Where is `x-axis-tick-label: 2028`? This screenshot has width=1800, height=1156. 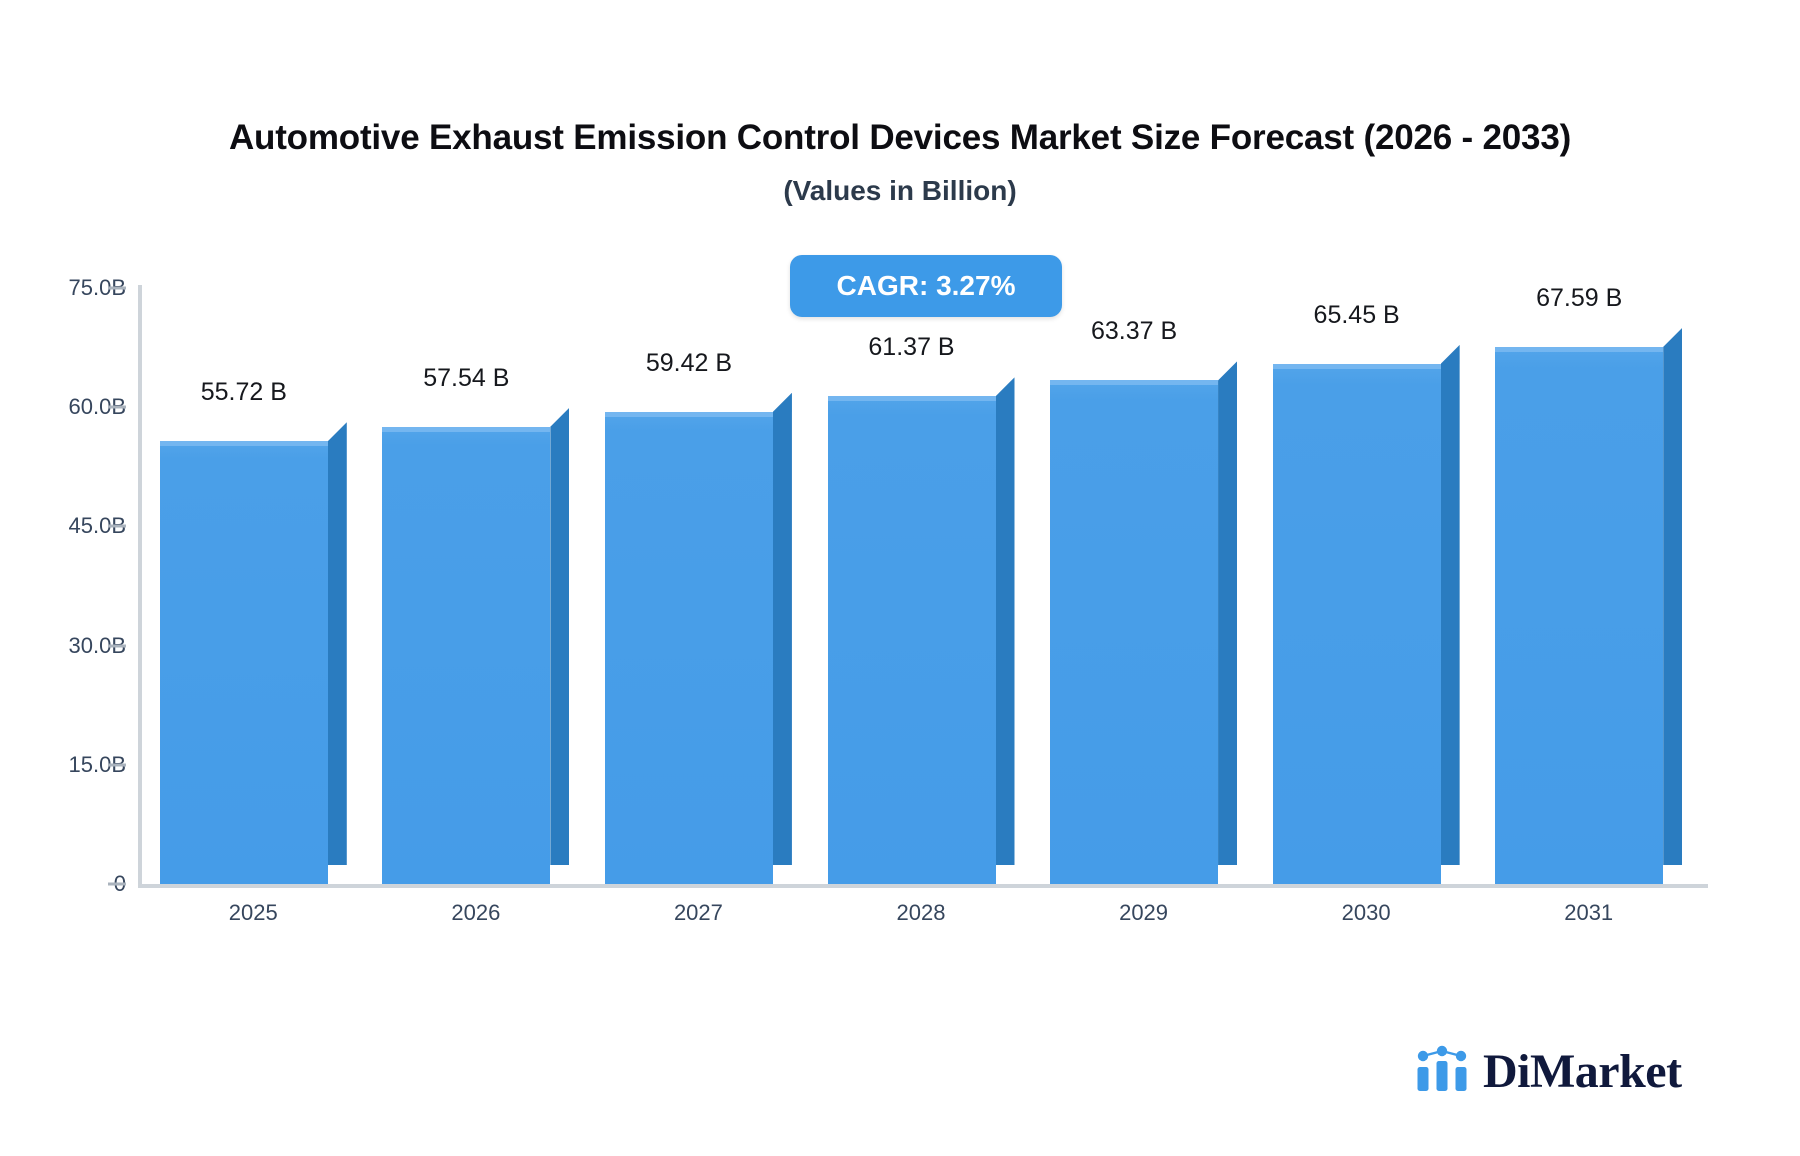
x-axis-tick-label: 2028 is located at coordinates (921, 912).